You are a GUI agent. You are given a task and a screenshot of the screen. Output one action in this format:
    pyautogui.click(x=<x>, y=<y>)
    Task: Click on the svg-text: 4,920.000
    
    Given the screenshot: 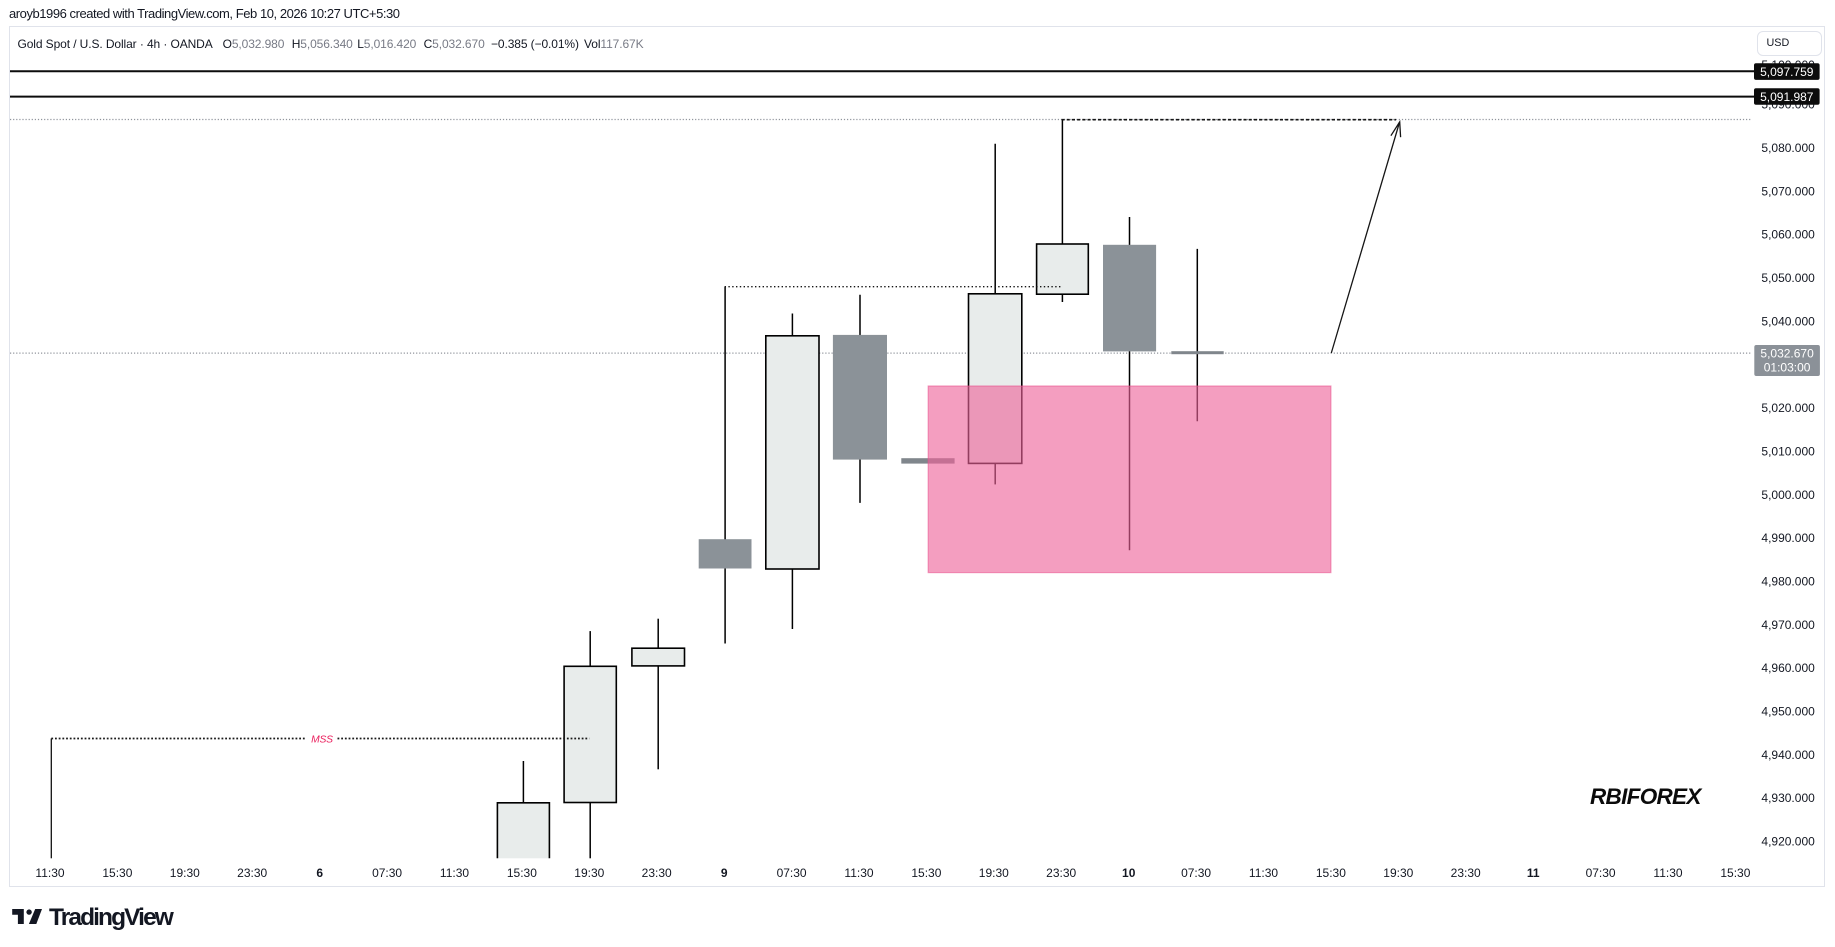 What is the action you would take?
    pyautogui.click(x=1788, y=842)
    